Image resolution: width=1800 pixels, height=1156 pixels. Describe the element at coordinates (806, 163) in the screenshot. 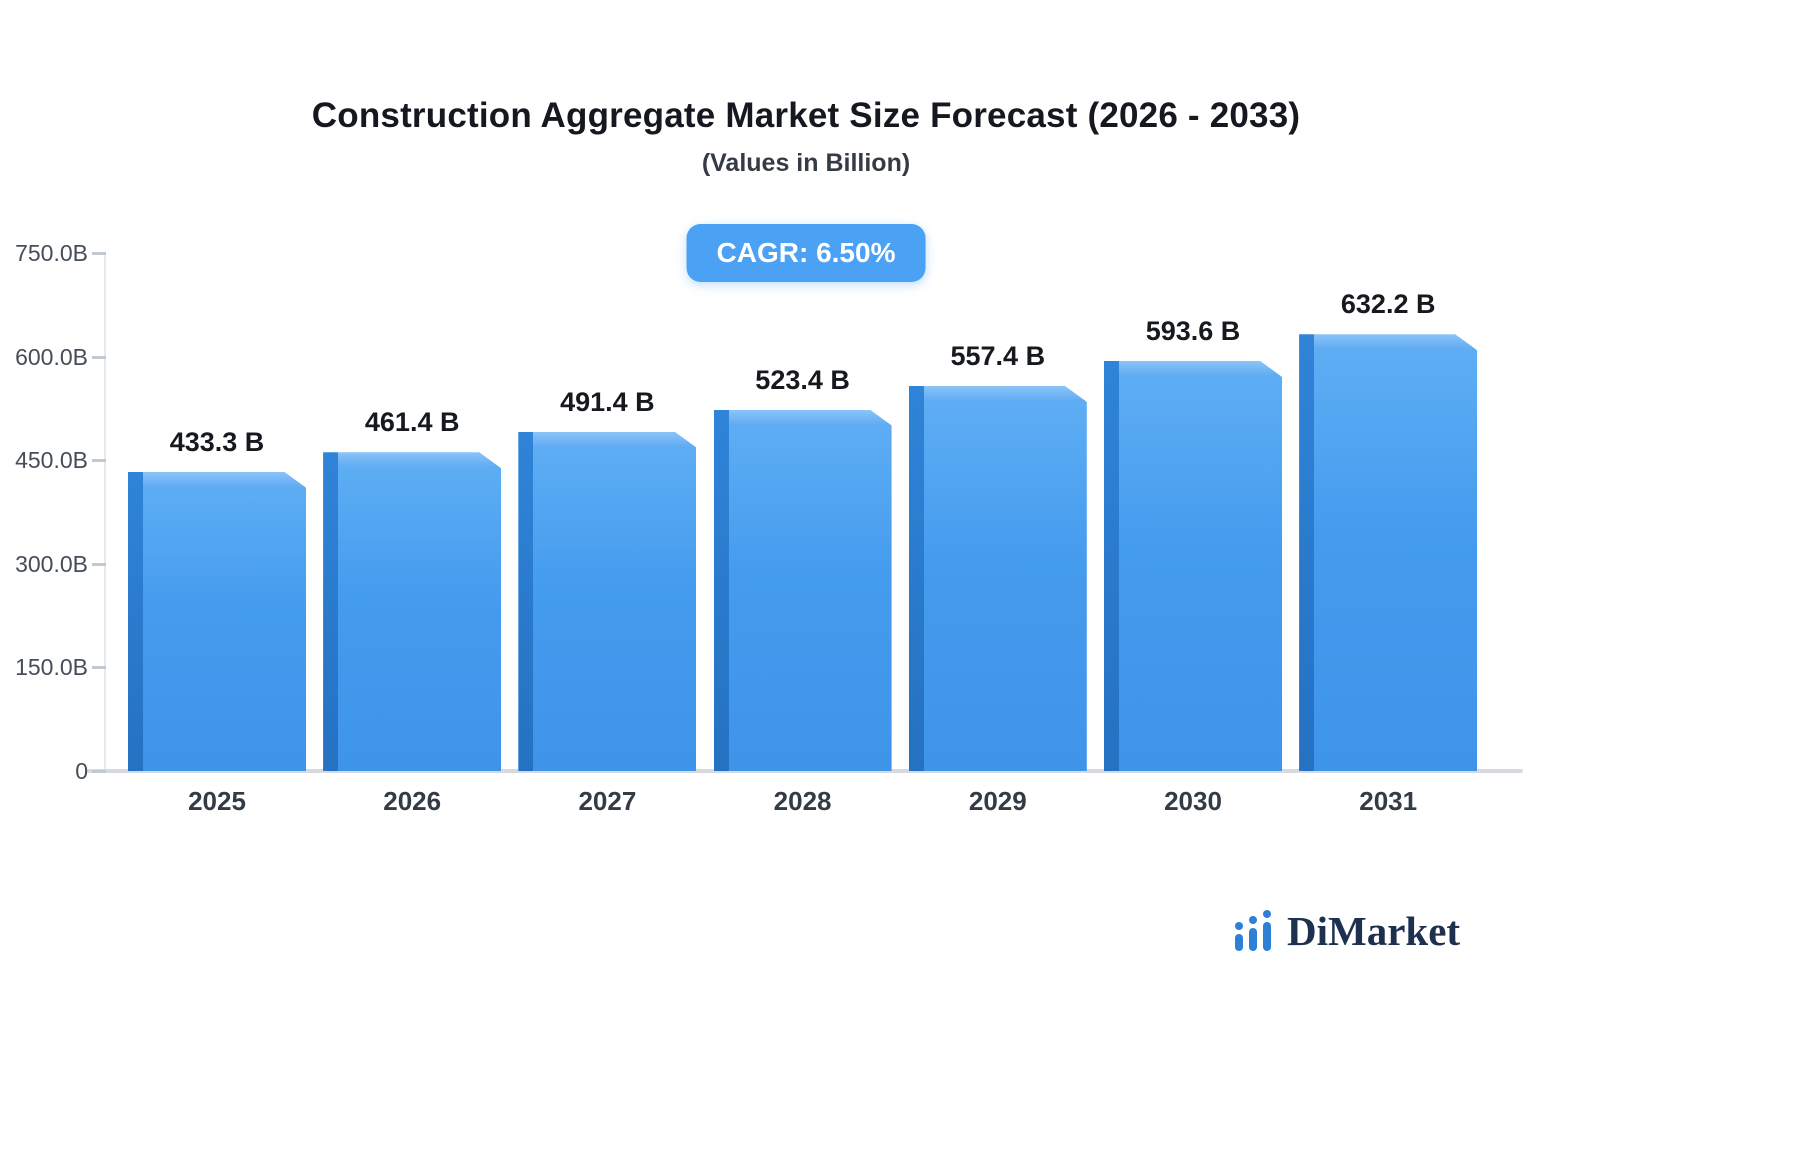

I see `chart-subtitle: (Values in Billion)` at that location.